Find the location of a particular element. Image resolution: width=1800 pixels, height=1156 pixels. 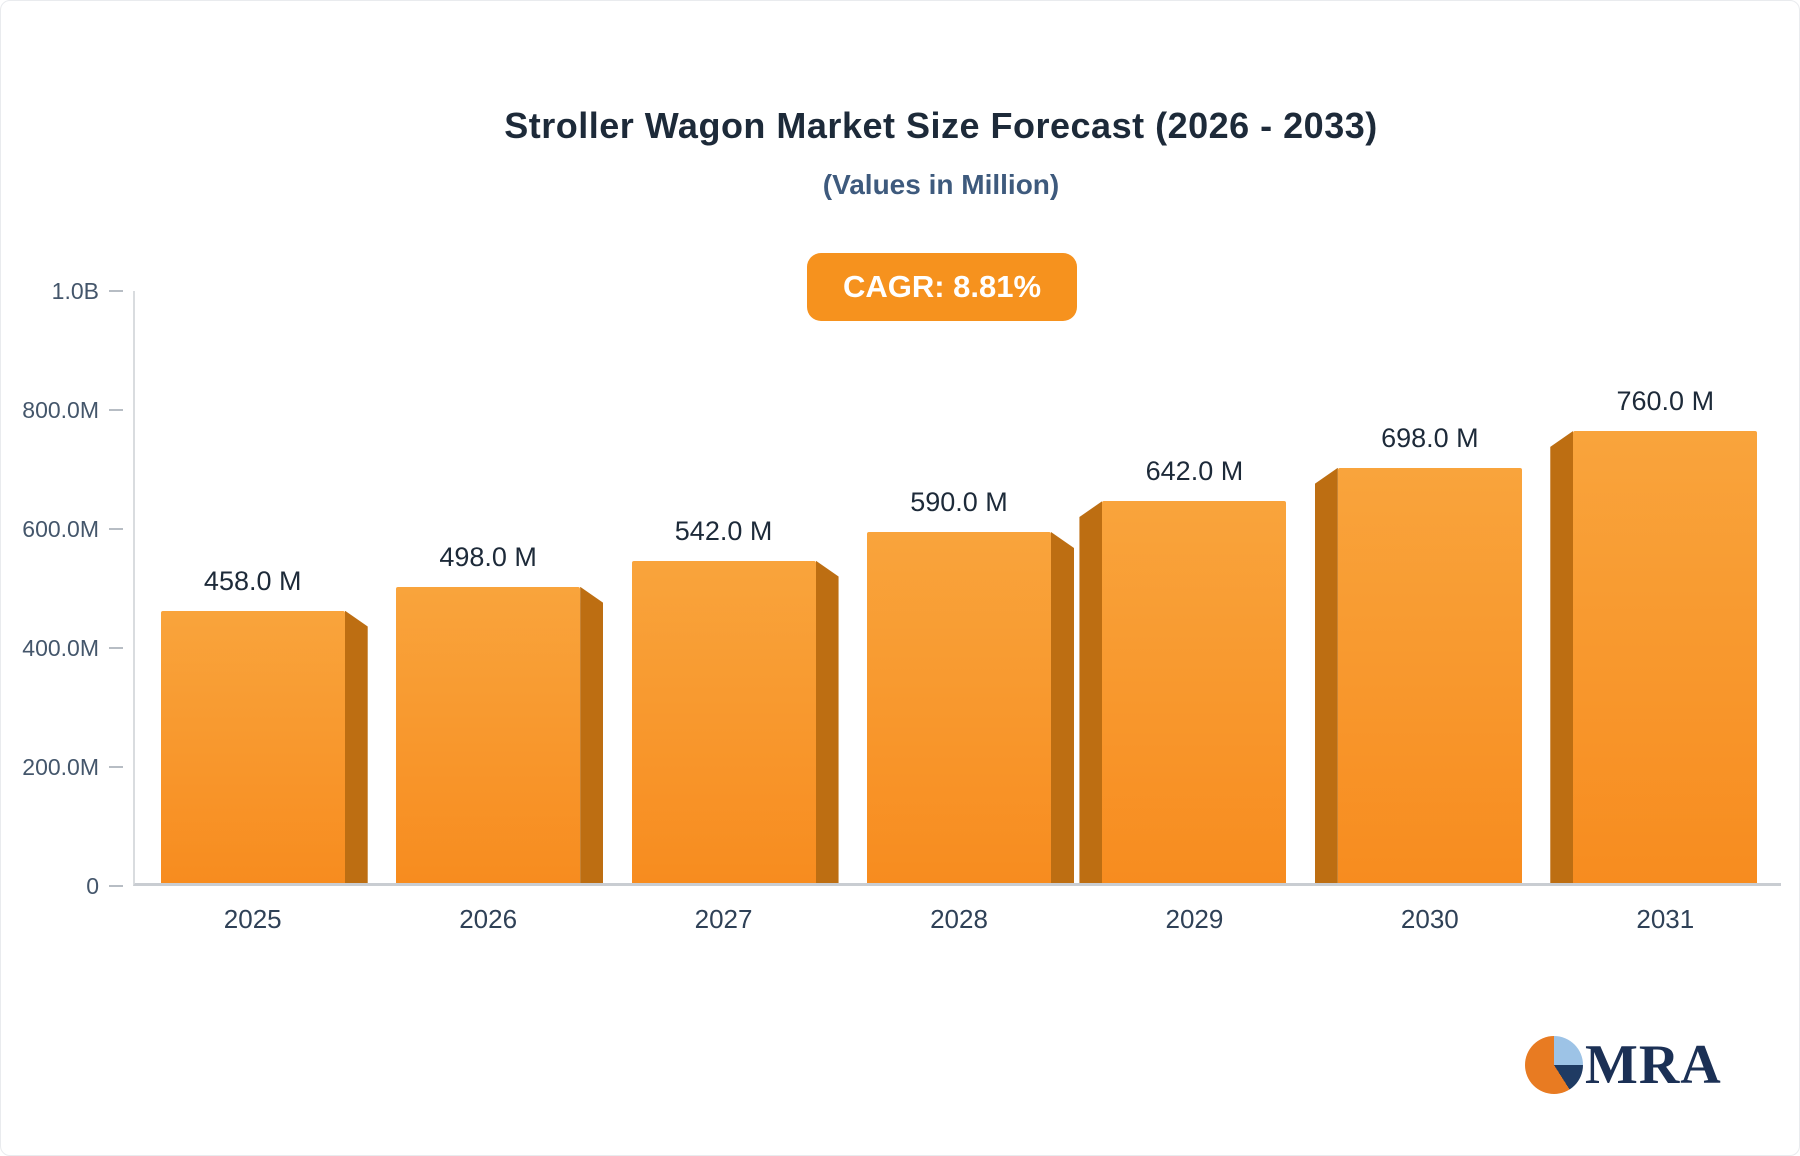

y-tick-label: 1.0B is located at coordinates (75, 291).